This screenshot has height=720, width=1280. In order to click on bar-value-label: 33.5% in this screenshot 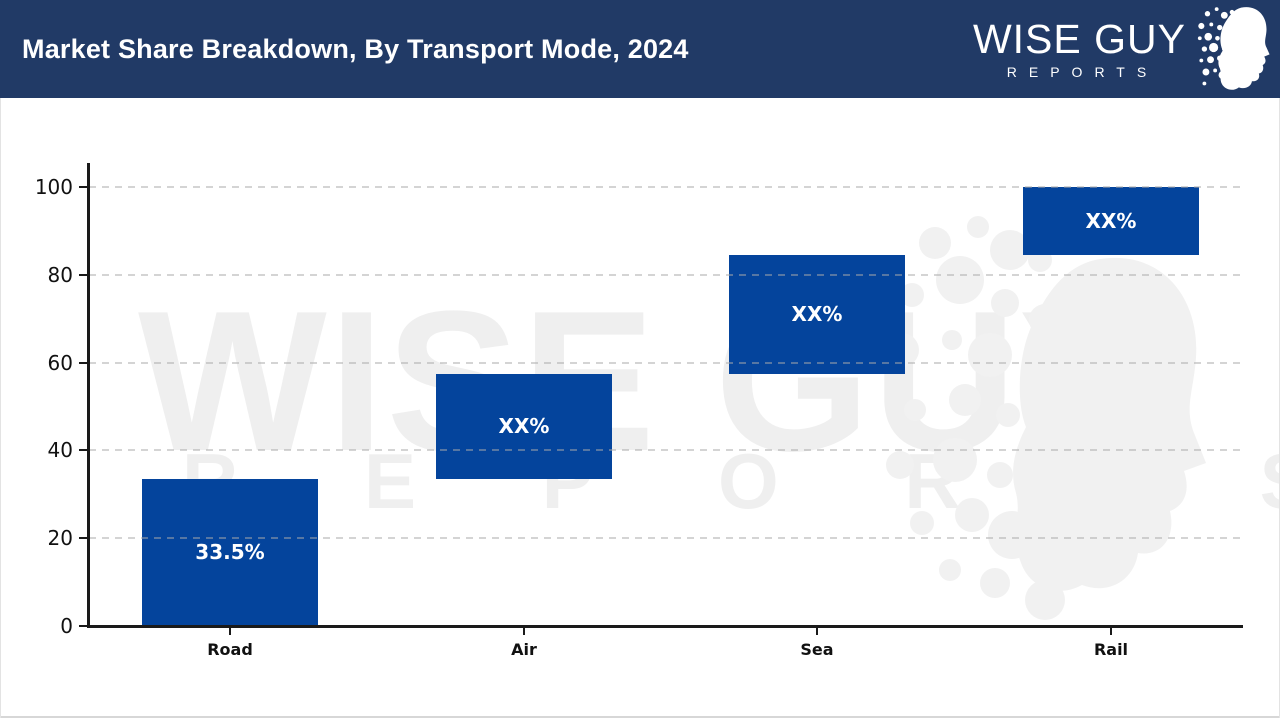, I will do `click(230, 552)`.